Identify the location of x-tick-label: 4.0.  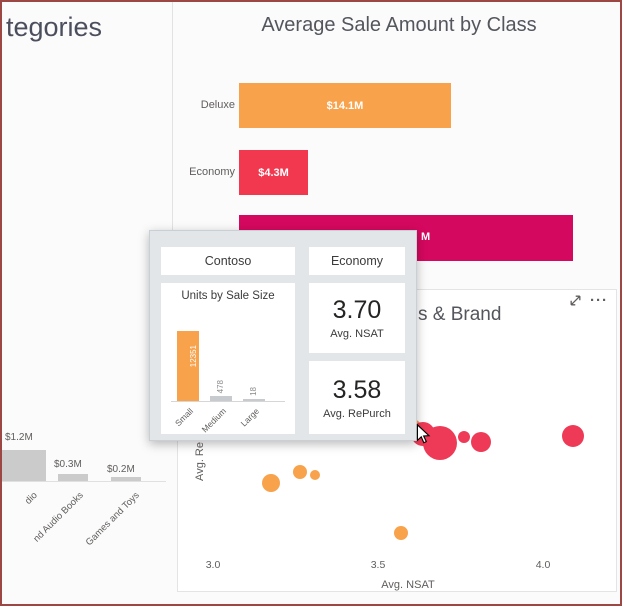
(543, 565).